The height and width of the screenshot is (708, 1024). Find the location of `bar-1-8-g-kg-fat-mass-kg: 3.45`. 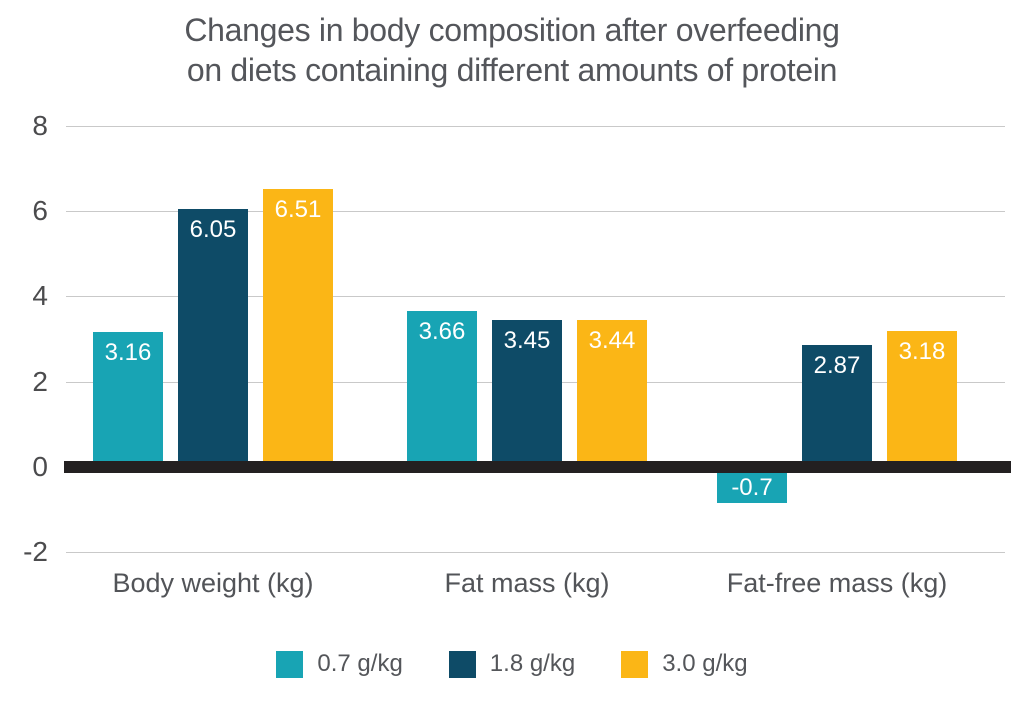

bar-1-8-g-kg-fat-mass-kg: 3.45 is located at coordinates (527, 393).